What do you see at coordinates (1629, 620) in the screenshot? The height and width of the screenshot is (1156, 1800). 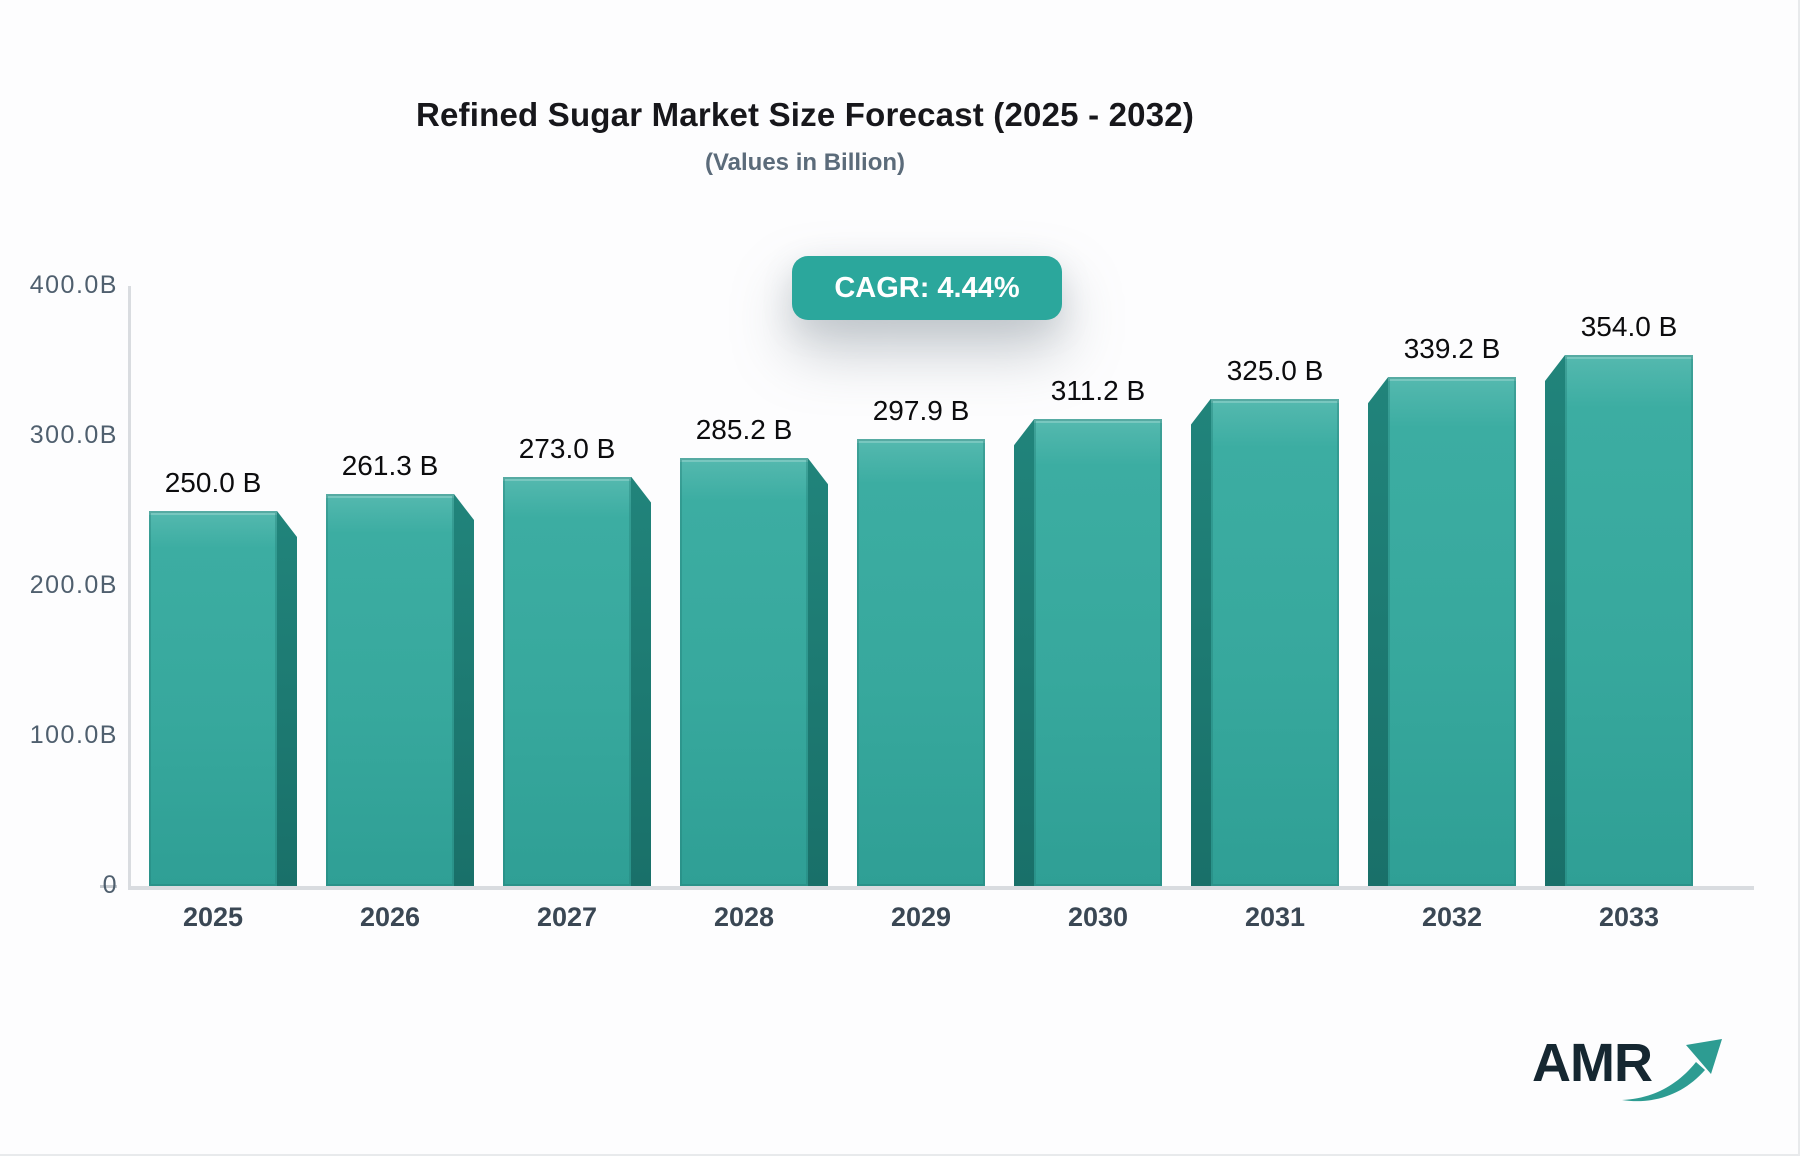 I see `bar-2033` at bounding box center [1629, 620].